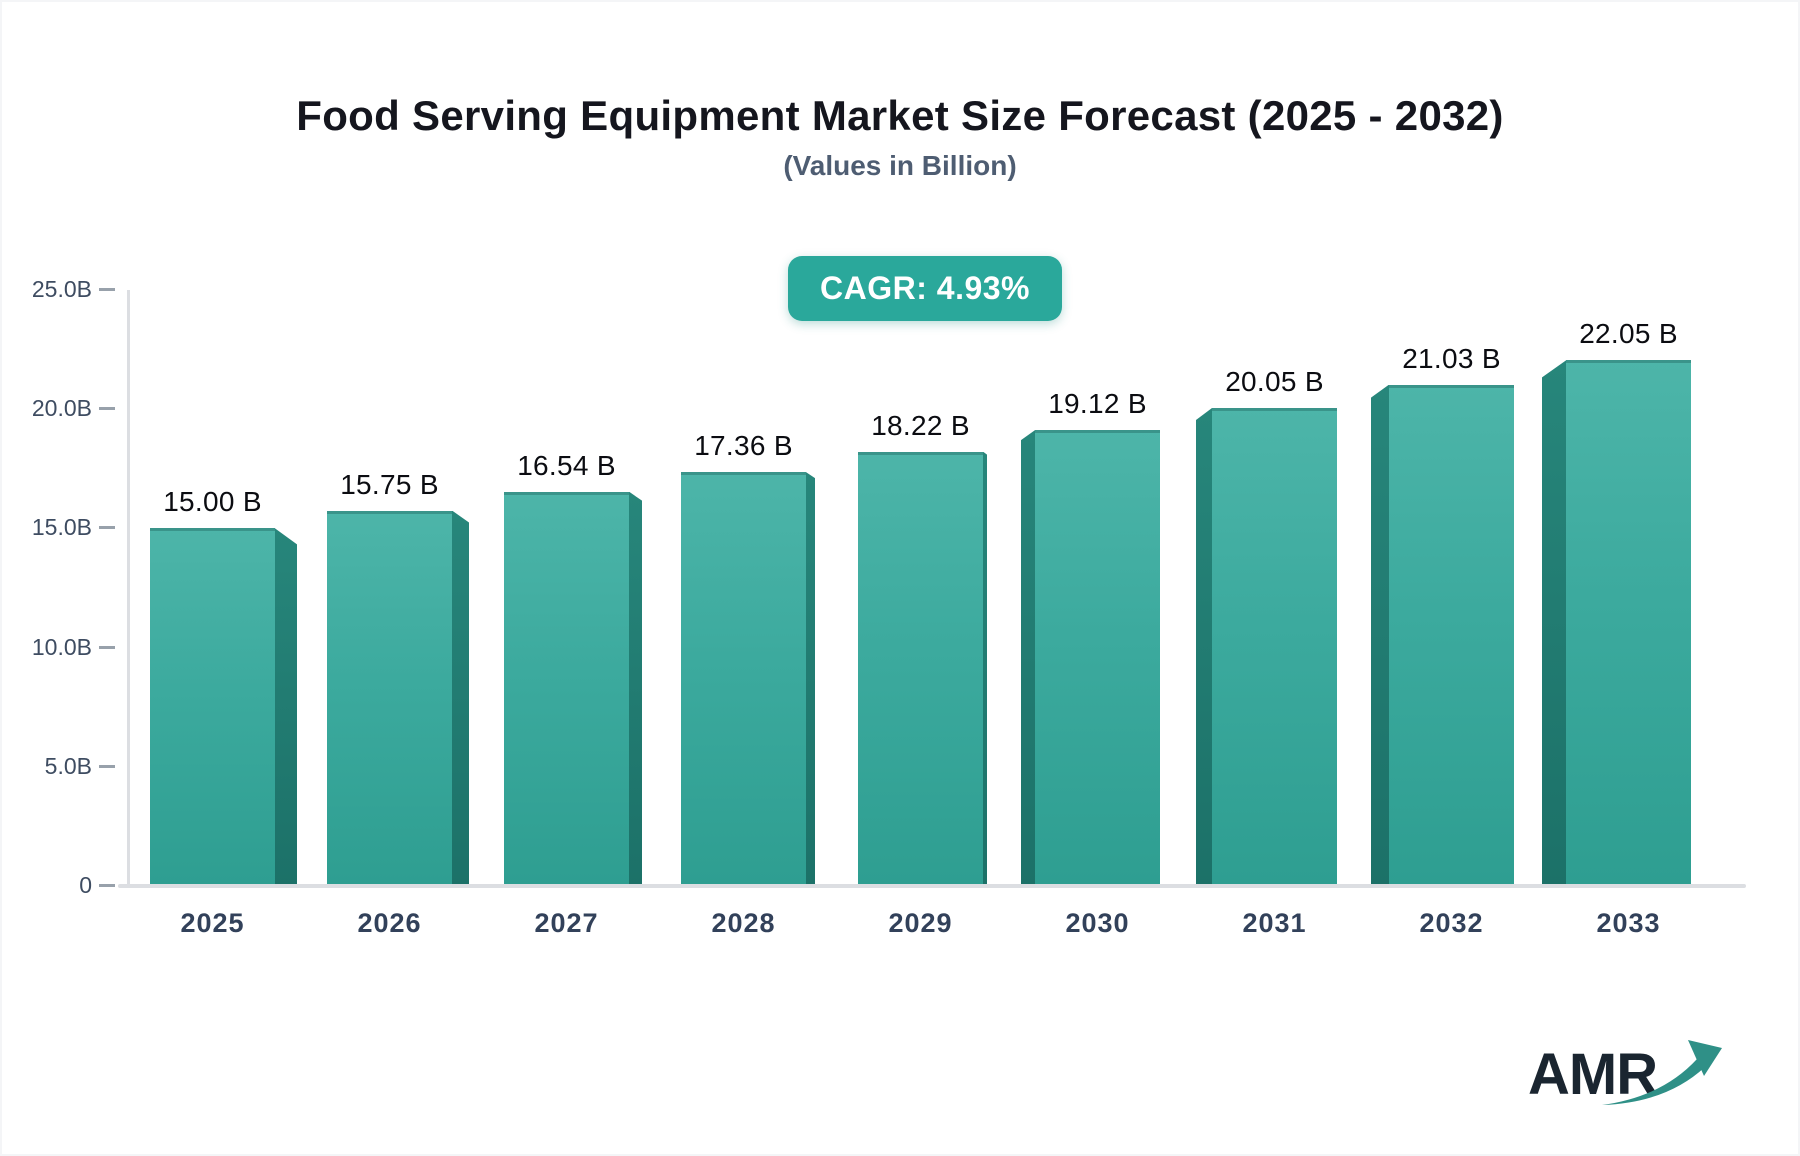  What do you see at coordinates (61, 408) in the screenshot?
I see `y-axis-tick-label: 20.0B` at bounding box center [61, 408].